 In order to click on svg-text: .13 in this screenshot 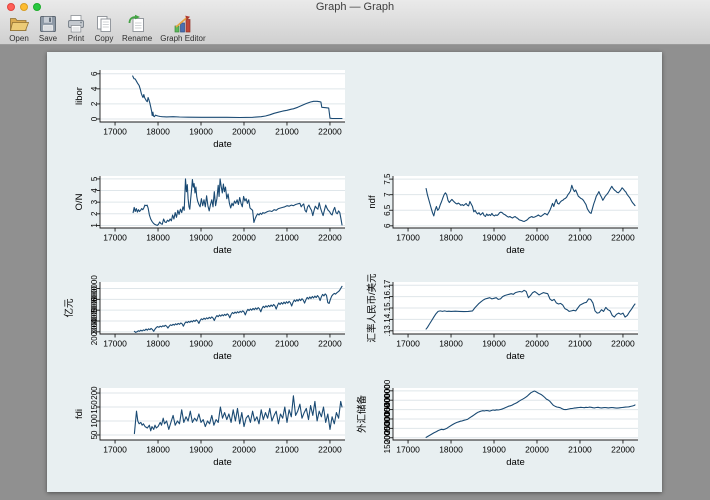, I will do `click(387, 331)`.